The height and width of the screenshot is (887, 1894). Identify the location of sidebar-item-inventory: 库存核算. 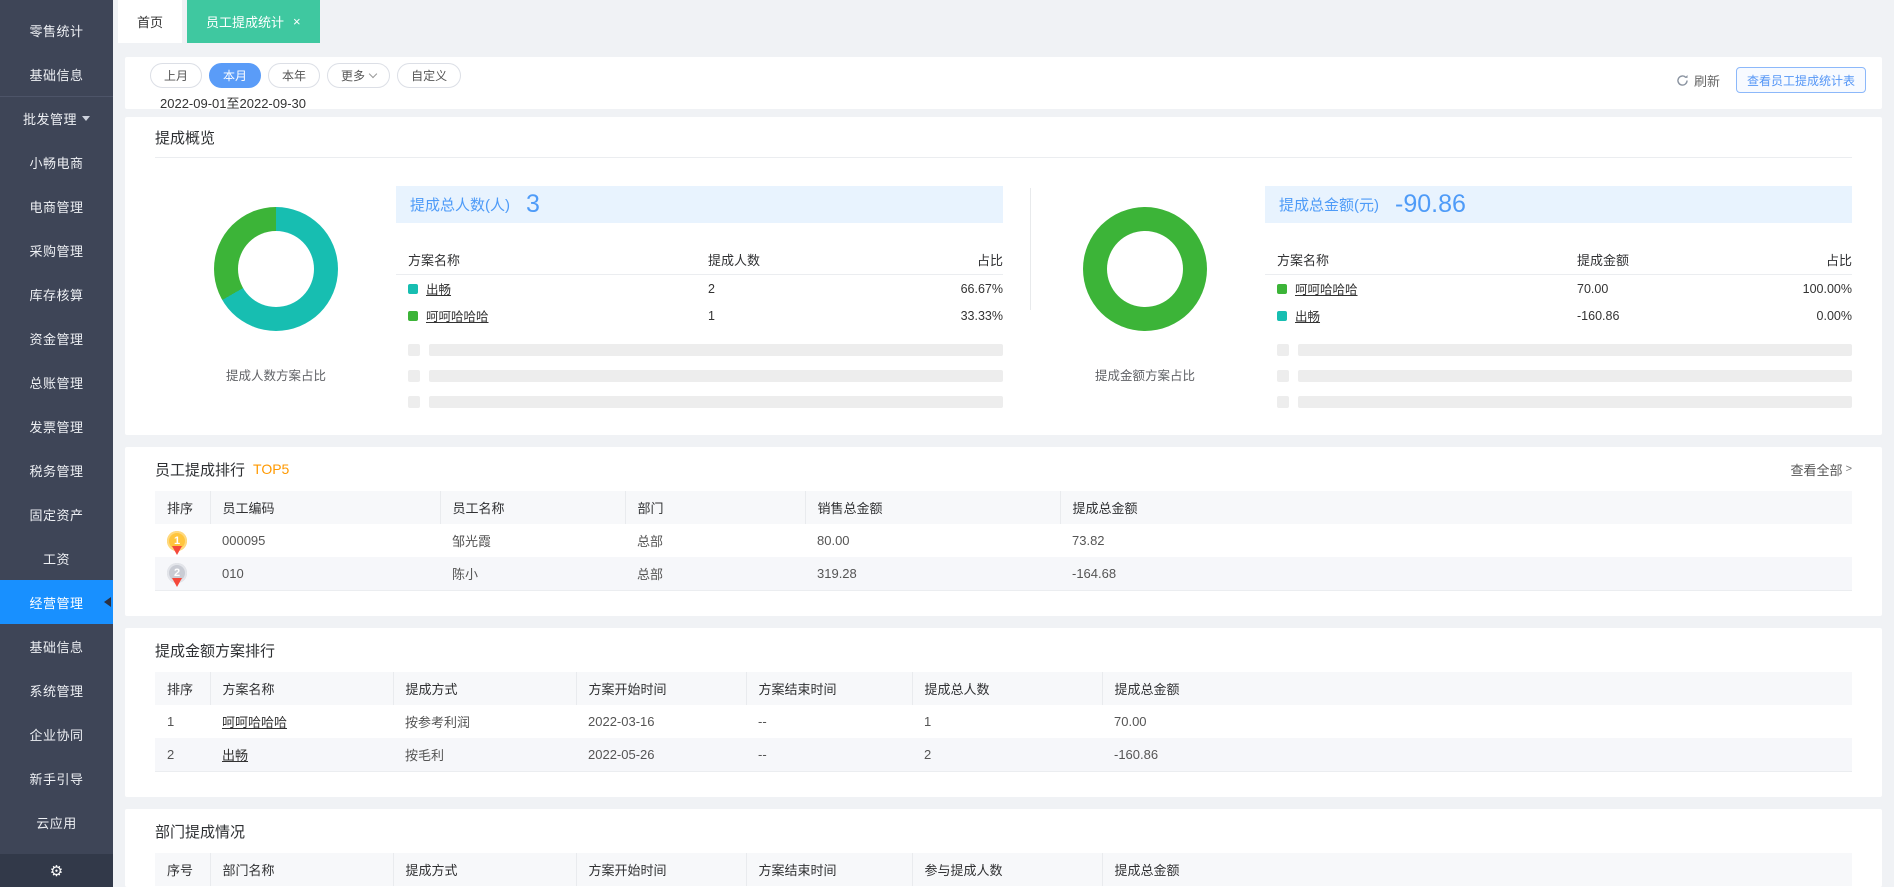
(56, 294).